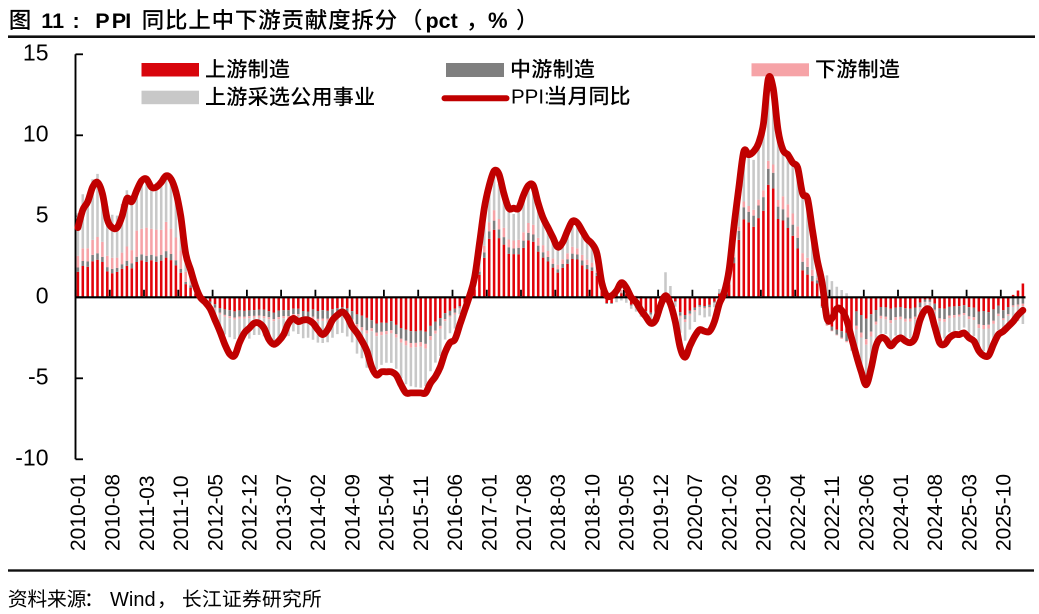  I want to click on svg-text: 2011-10, so click(181, 513).